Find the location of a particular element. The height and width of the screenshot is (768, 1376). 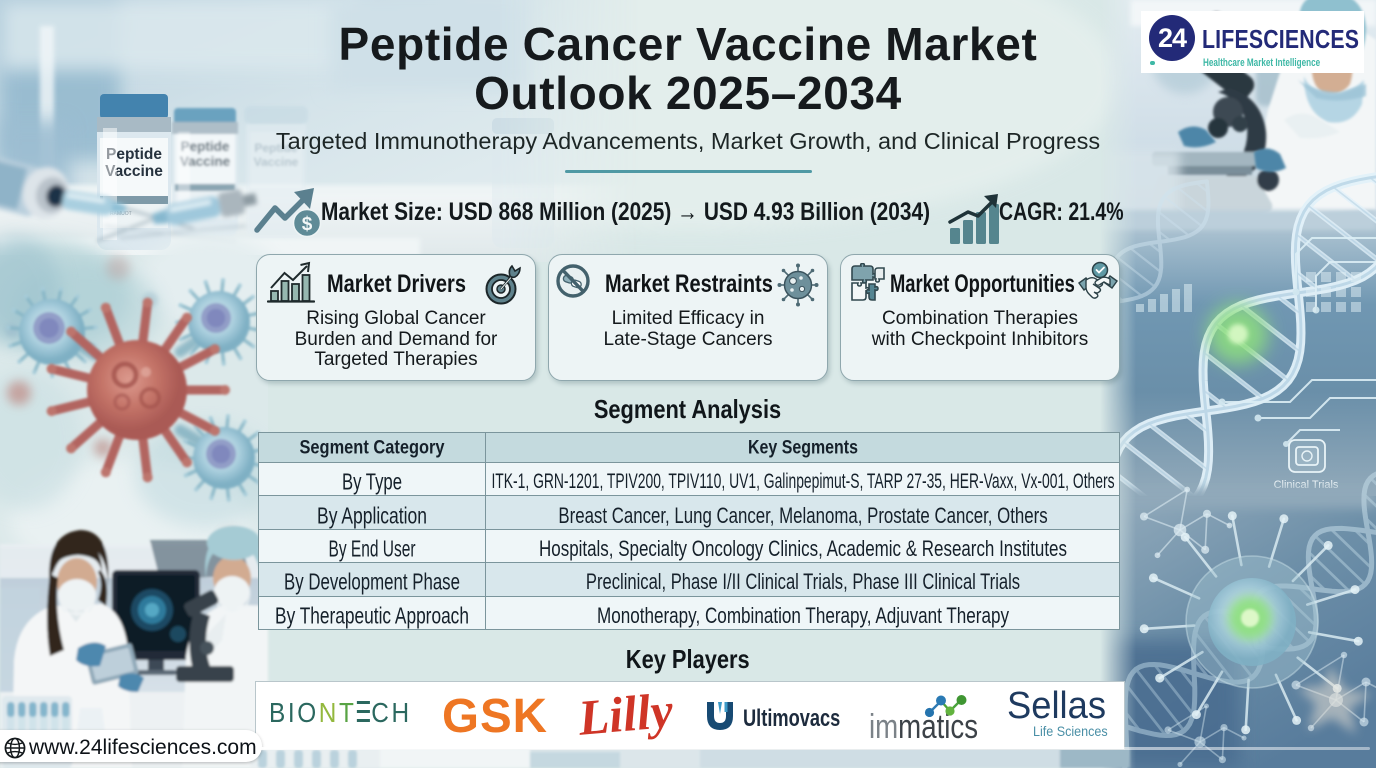

svg-text: RAMUOT is located at coordinates (121, 214).